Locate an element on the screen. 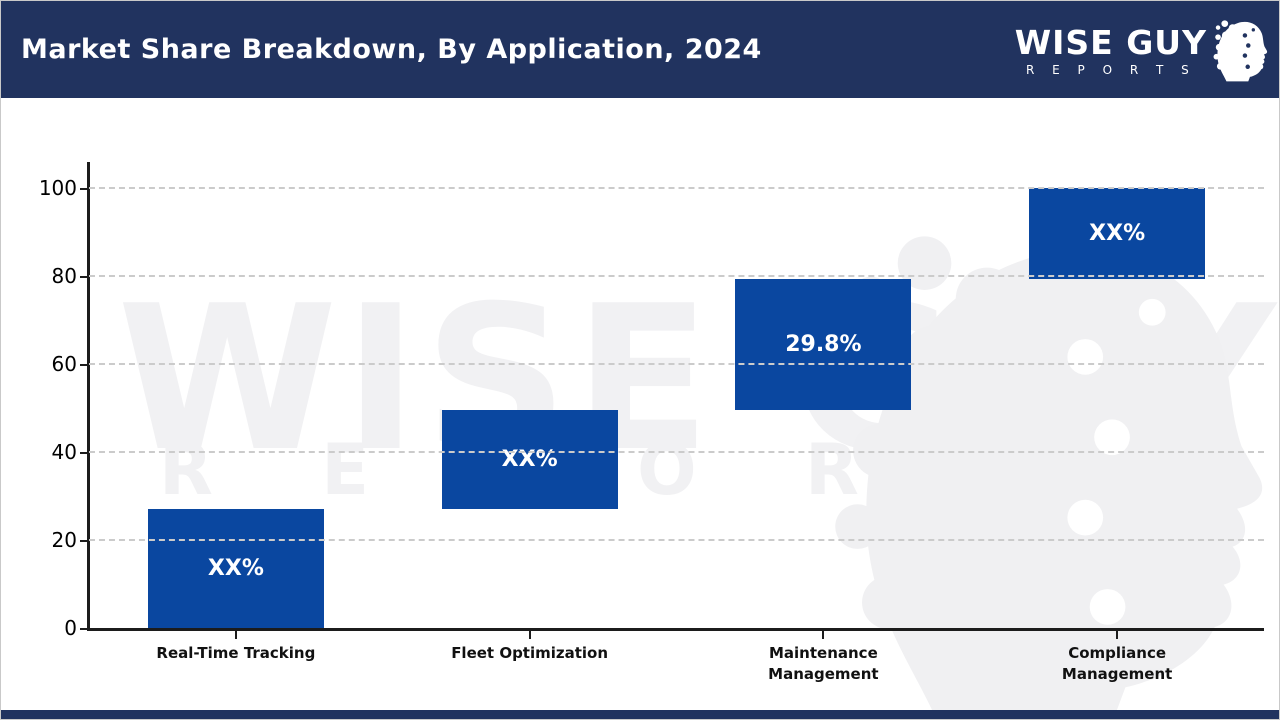 The width and height of the screenshot is (1280, 720). y-tick-label: 40 is located at coordinates (64, 452).